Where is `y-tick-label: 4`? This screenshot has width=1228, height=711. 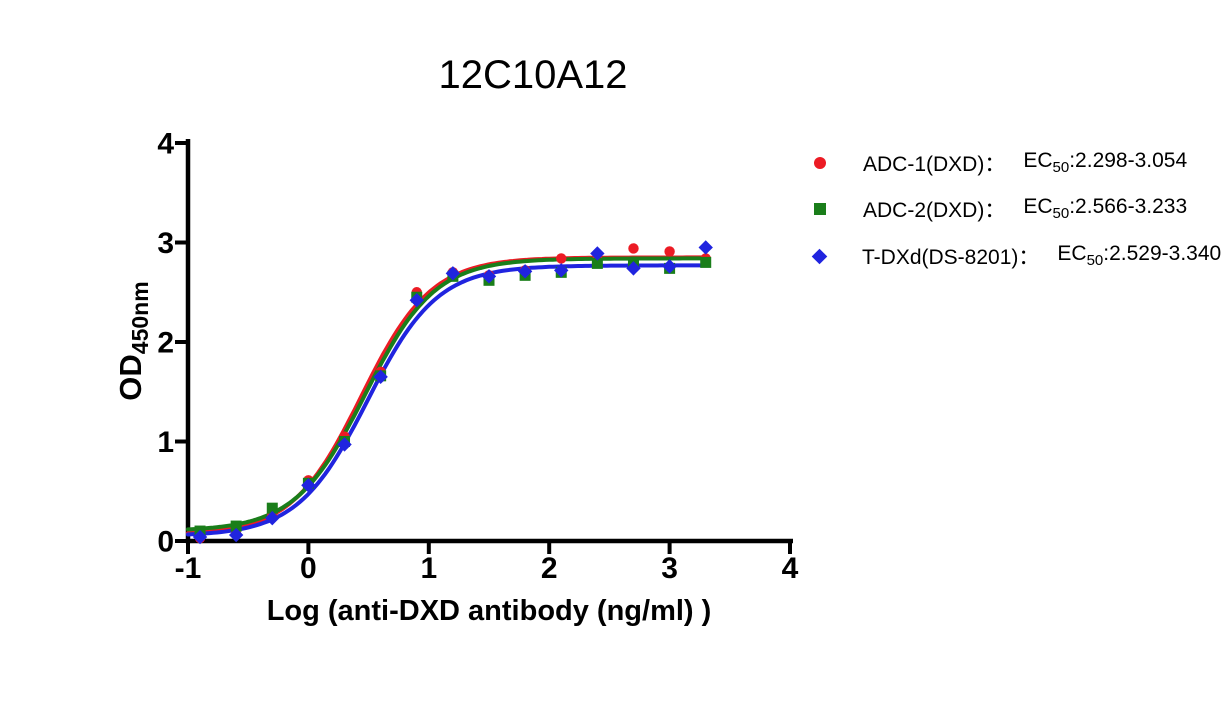
y-tick-label: 4 is located at coordinates (165, 144).